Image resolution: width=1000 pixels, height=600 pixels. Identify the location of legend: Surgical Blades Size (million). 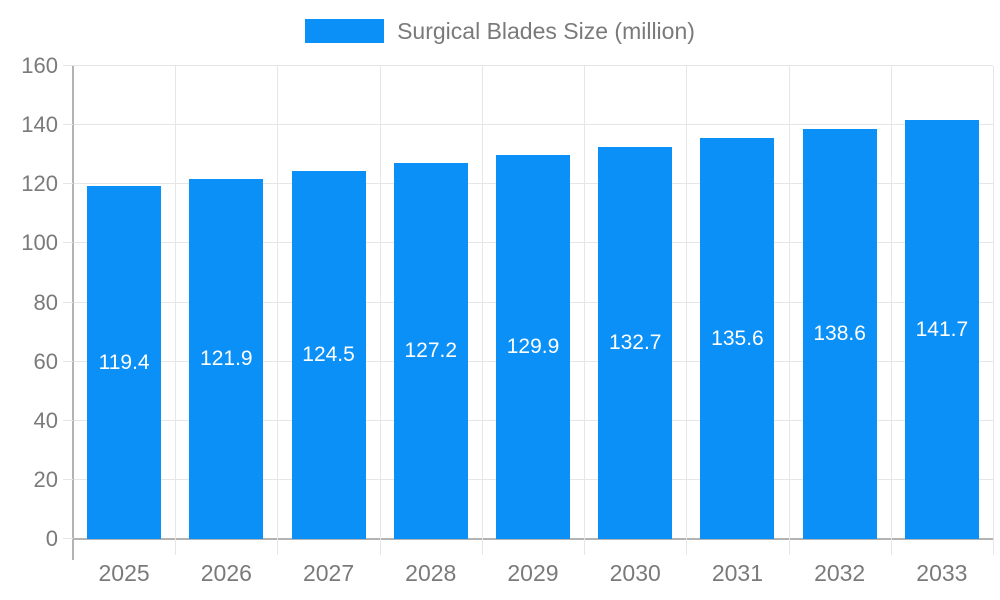
(500, 31).